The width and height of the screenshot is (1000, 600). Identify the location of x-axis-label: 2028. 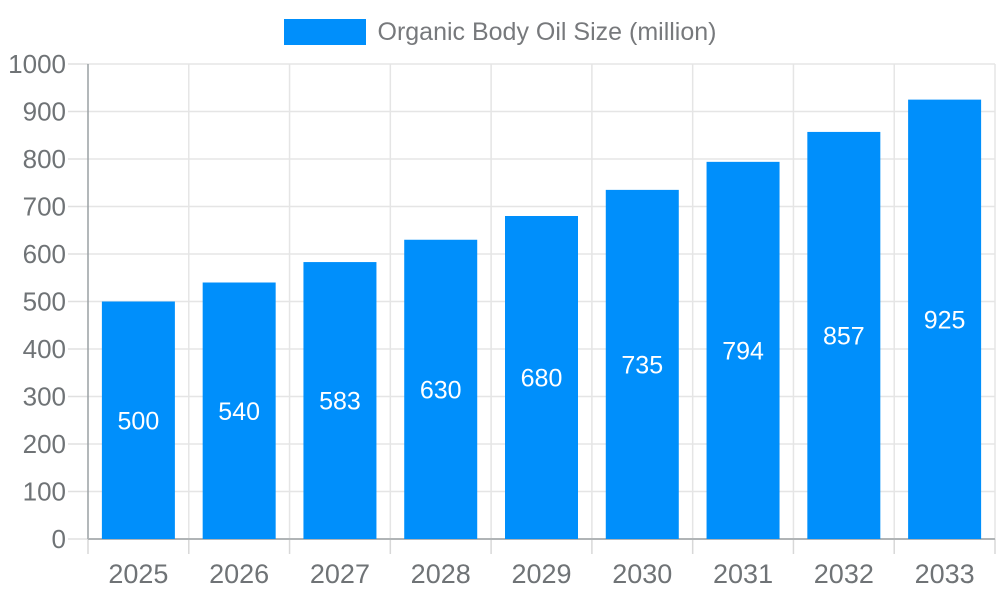
(441, 574).